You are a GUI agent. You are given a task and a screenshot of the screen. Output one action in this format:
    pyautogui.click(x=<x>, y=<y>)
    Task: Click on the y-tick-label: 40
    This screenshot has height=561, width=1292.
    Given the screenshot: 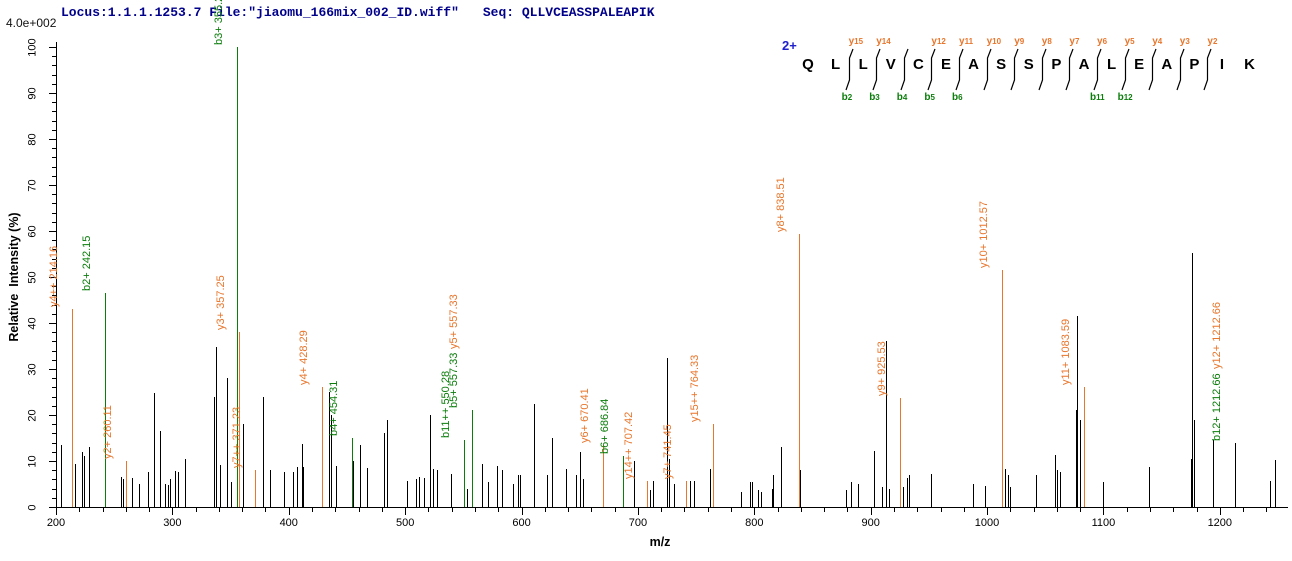 What is the action you would take?
    pyautogui.click(x=32, y=323)
    